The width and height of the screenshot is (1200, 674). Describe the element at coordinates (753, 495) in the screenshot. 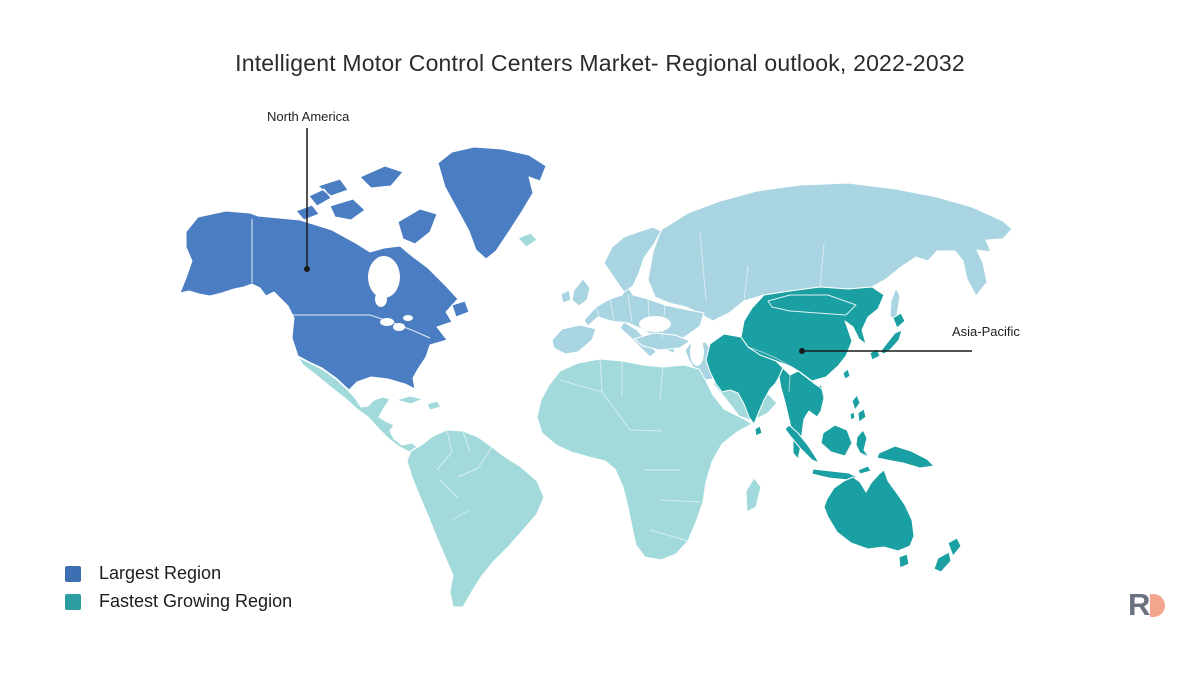

I see `madagascar` at that location.